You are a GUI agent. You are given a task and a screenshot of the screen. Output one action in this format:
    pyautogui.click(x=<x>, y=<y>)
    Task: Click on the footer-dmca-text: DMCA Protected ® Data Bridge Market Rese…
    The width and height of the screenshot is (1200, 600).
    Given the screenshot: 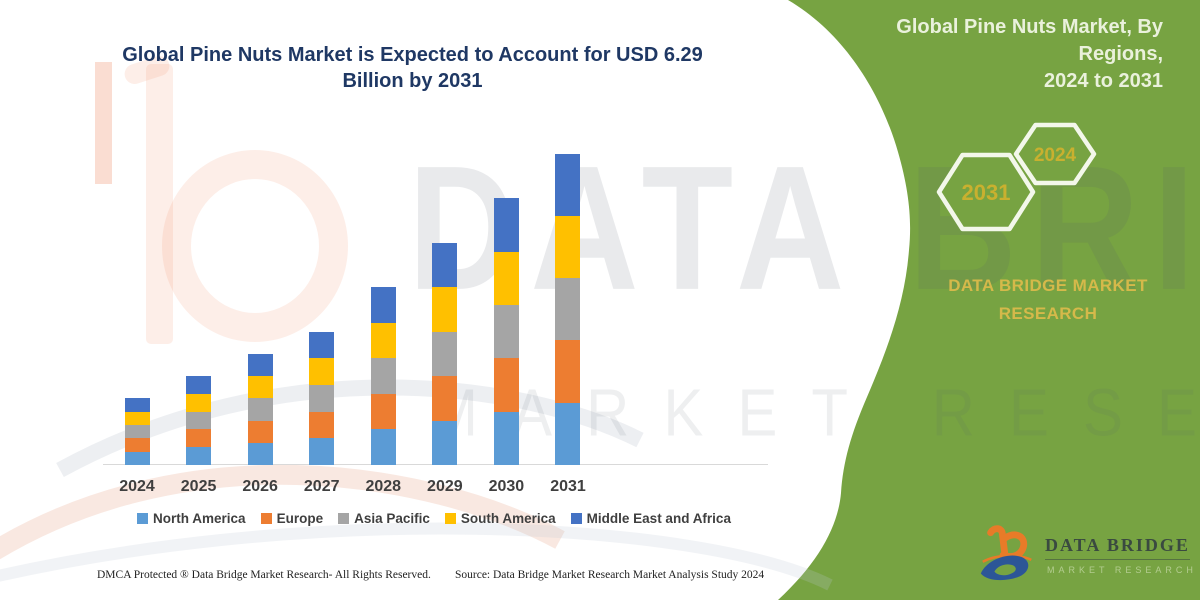 What is the action you would take?
    pyautogui.click(x=264, y=575)
    